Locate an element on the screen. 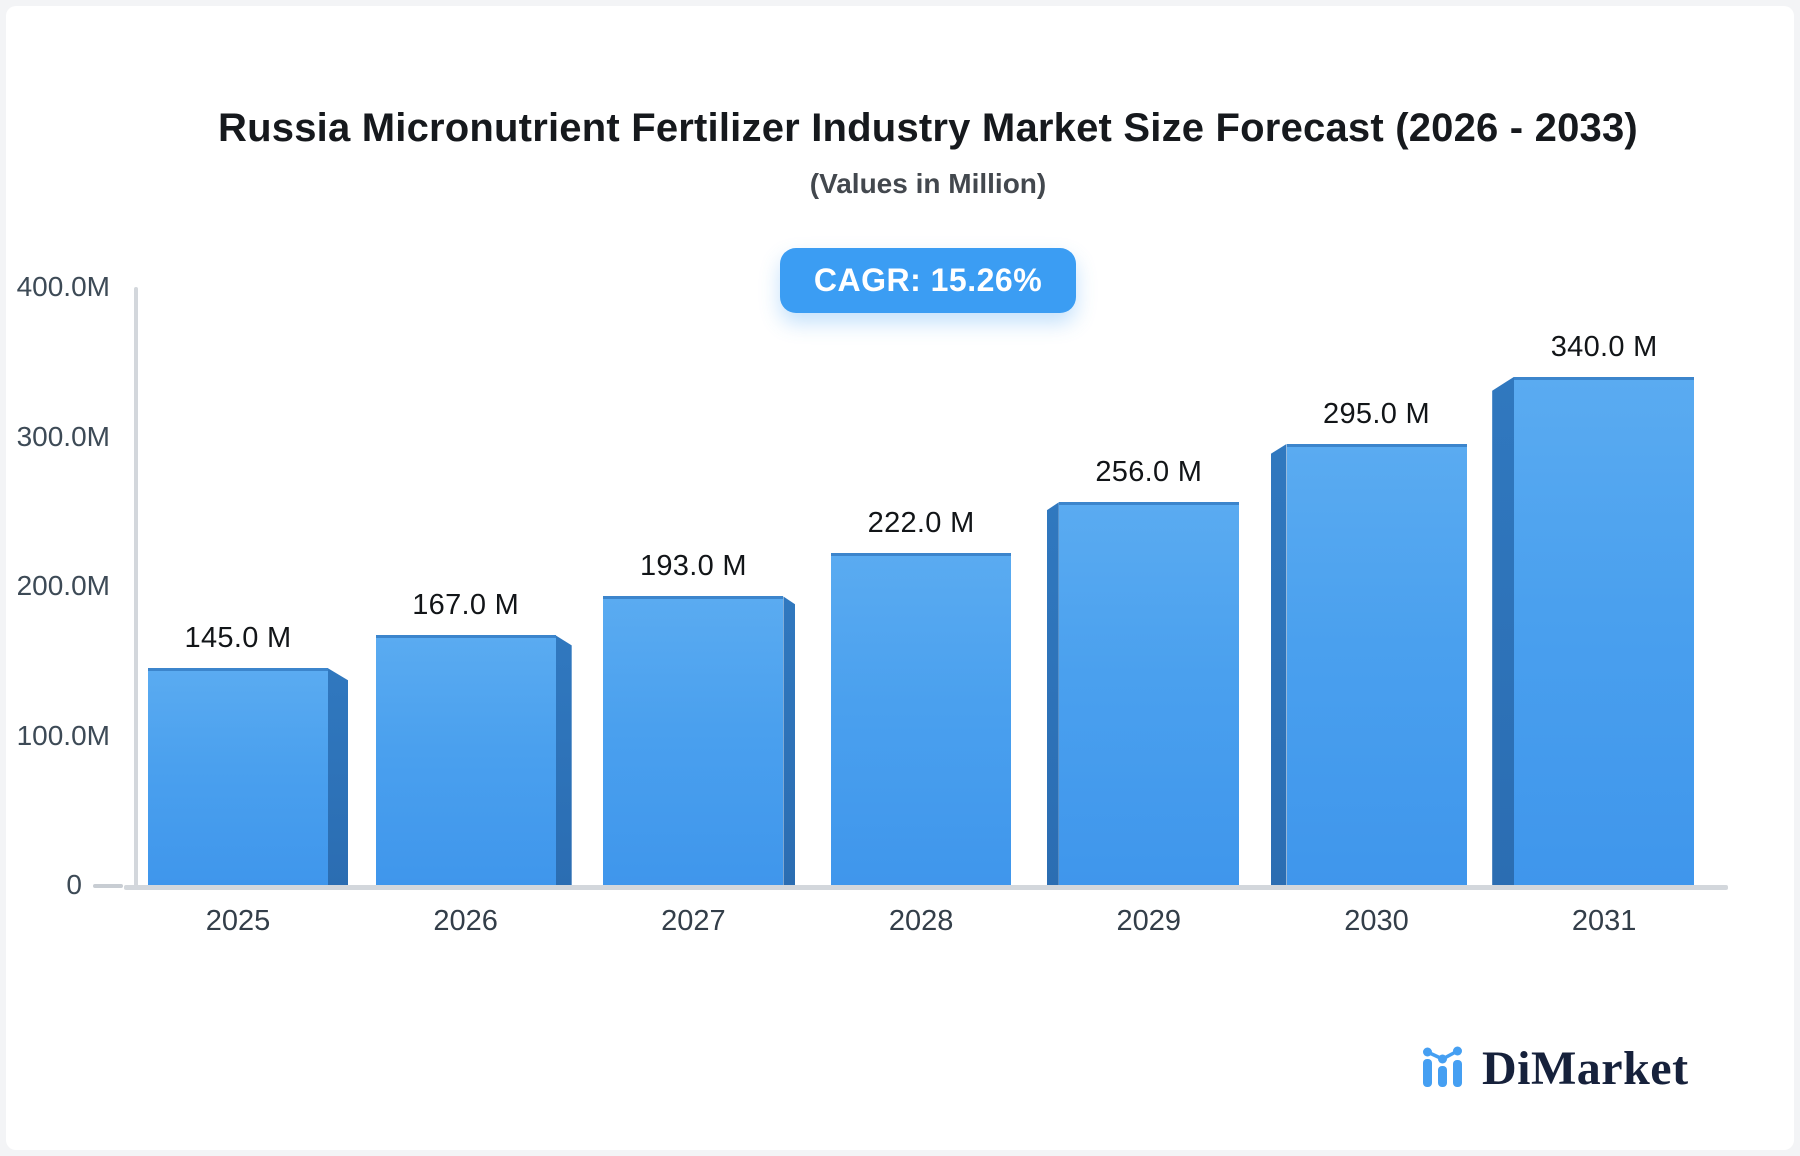 The width and height of the screenshot is (1800, 1156). cagr-badge: CAGR: 15.26% is located at coordinates (928, 280).